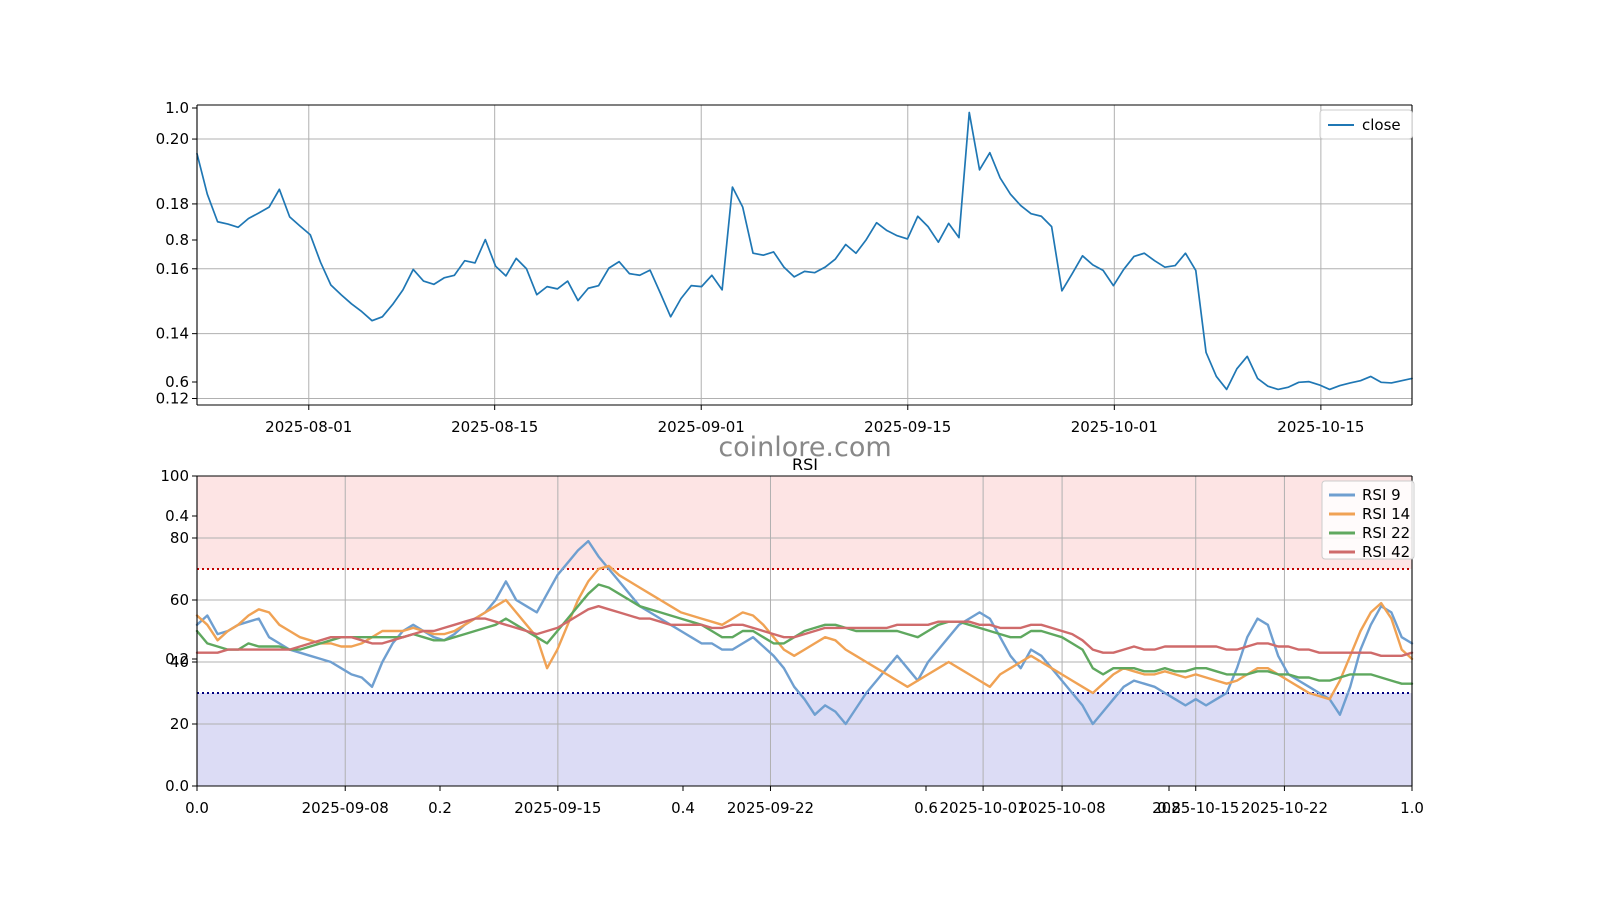 The height and width of the screenshot is (900, 1600). I want to click on price-overlay-y-tick-label: 1.0, so click(177, 108).